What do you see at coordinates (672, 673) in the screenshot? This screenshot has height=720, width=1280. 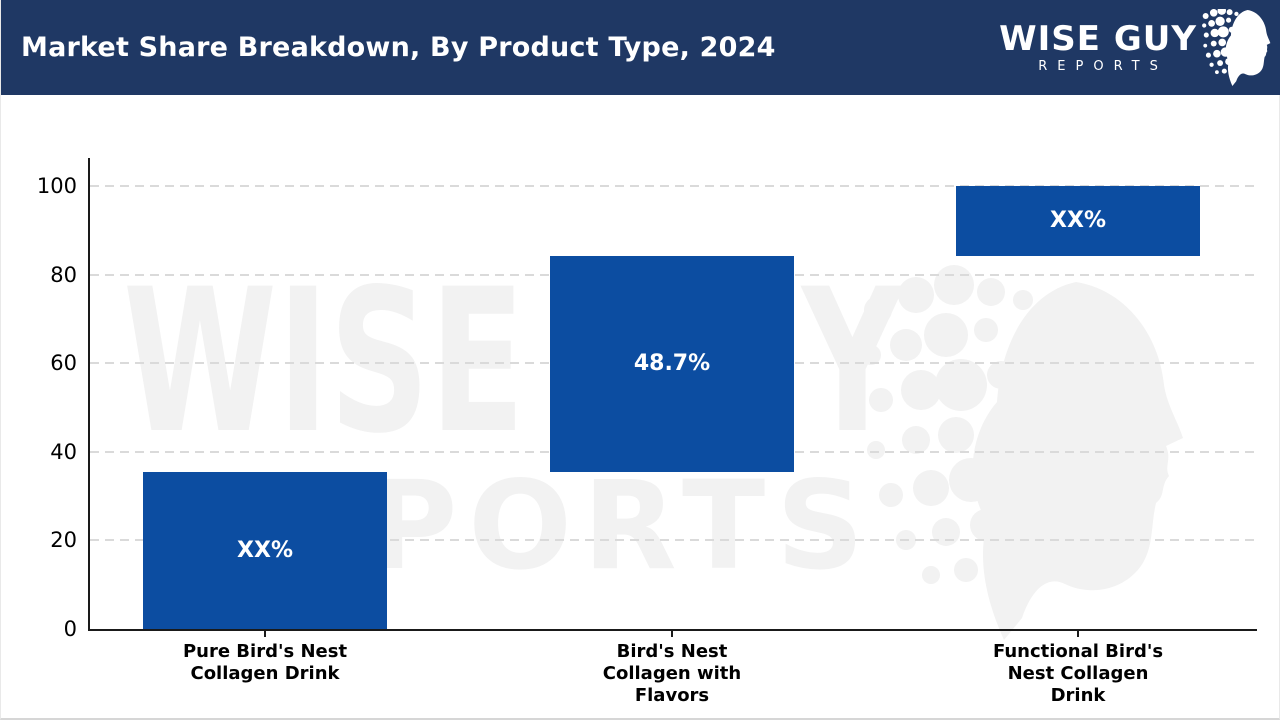 I see `category-label: Bird's Nest Collagen with Flavors` at bounding box center [672, 673].